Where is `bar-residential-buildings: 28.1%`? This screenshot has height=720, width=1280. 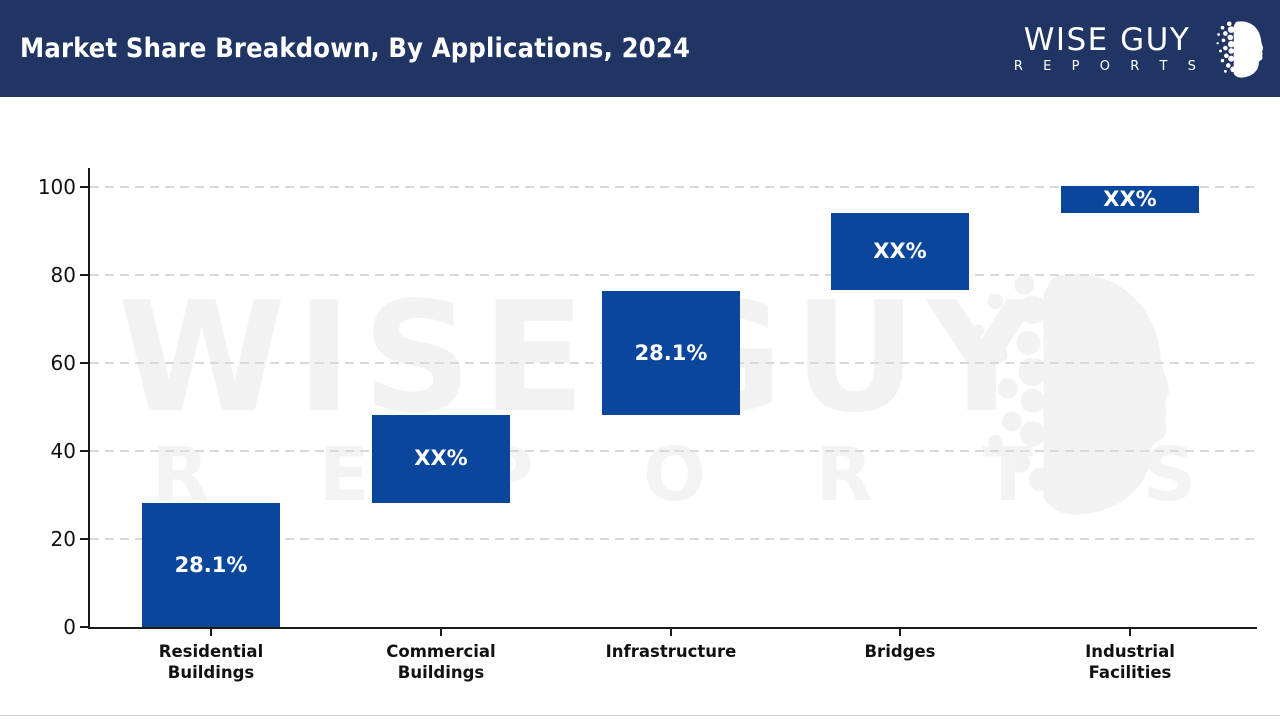
bar-residential-buildings: 28.1% is located at coordinates (211, 565).